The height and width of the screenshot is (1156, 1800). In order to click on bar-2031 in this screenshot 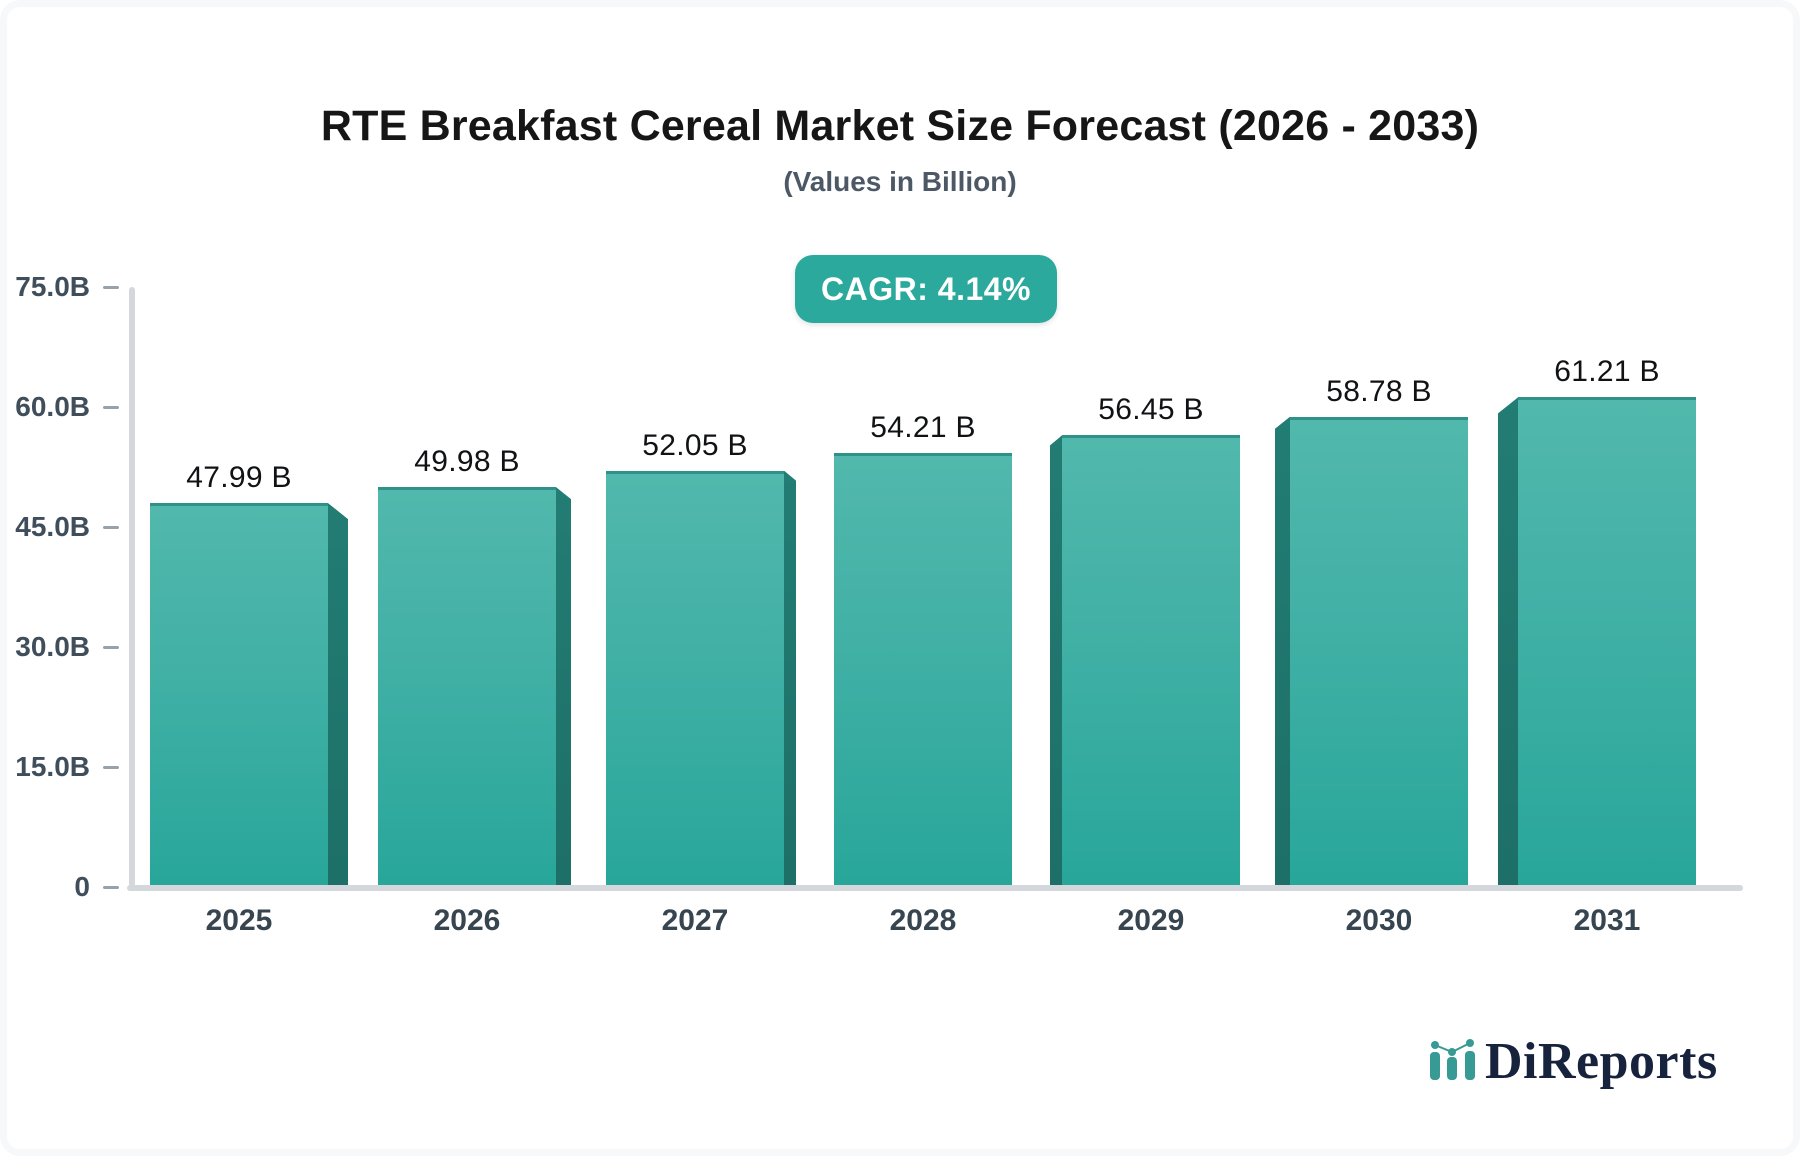, I will do `click(1597, 642)`.